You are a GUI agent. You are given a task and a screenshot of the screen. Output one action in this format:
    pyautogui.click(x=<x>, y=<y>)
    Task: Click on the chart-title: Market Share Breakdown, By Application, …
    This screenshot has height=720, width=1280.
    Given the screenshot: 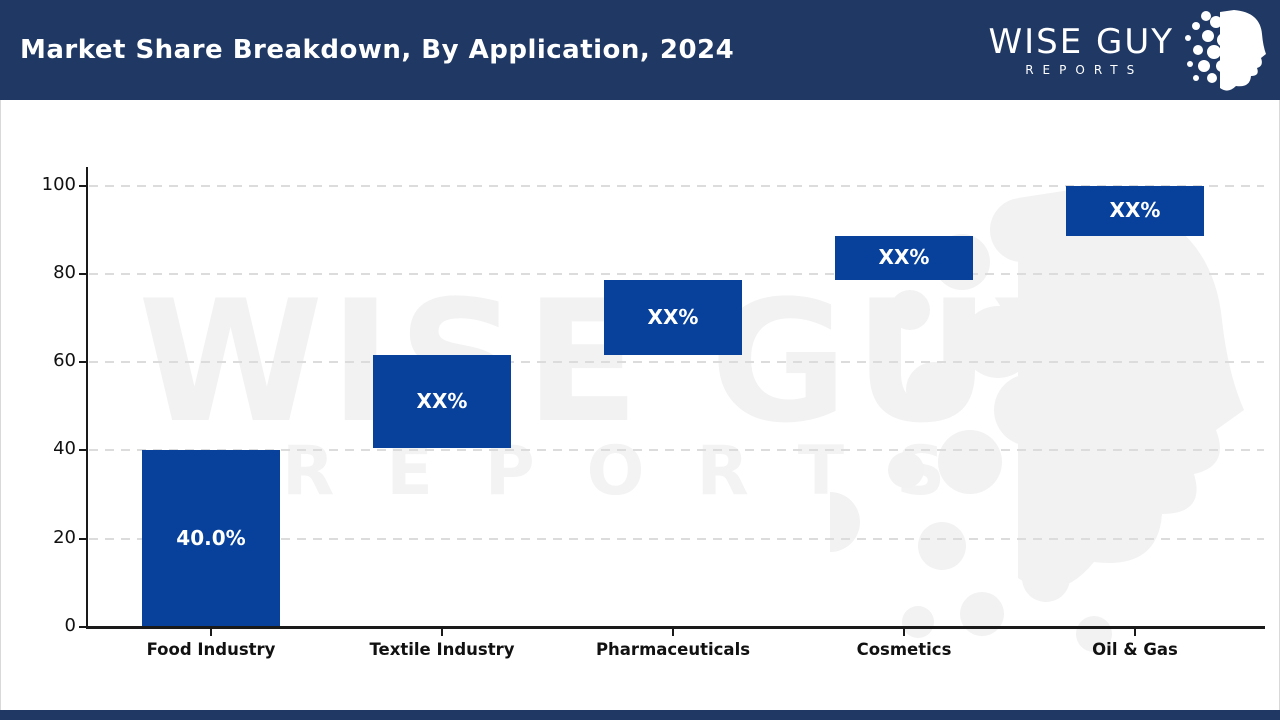 What is the action you would take?
    pyautogui.click(x=377, y=50)
    